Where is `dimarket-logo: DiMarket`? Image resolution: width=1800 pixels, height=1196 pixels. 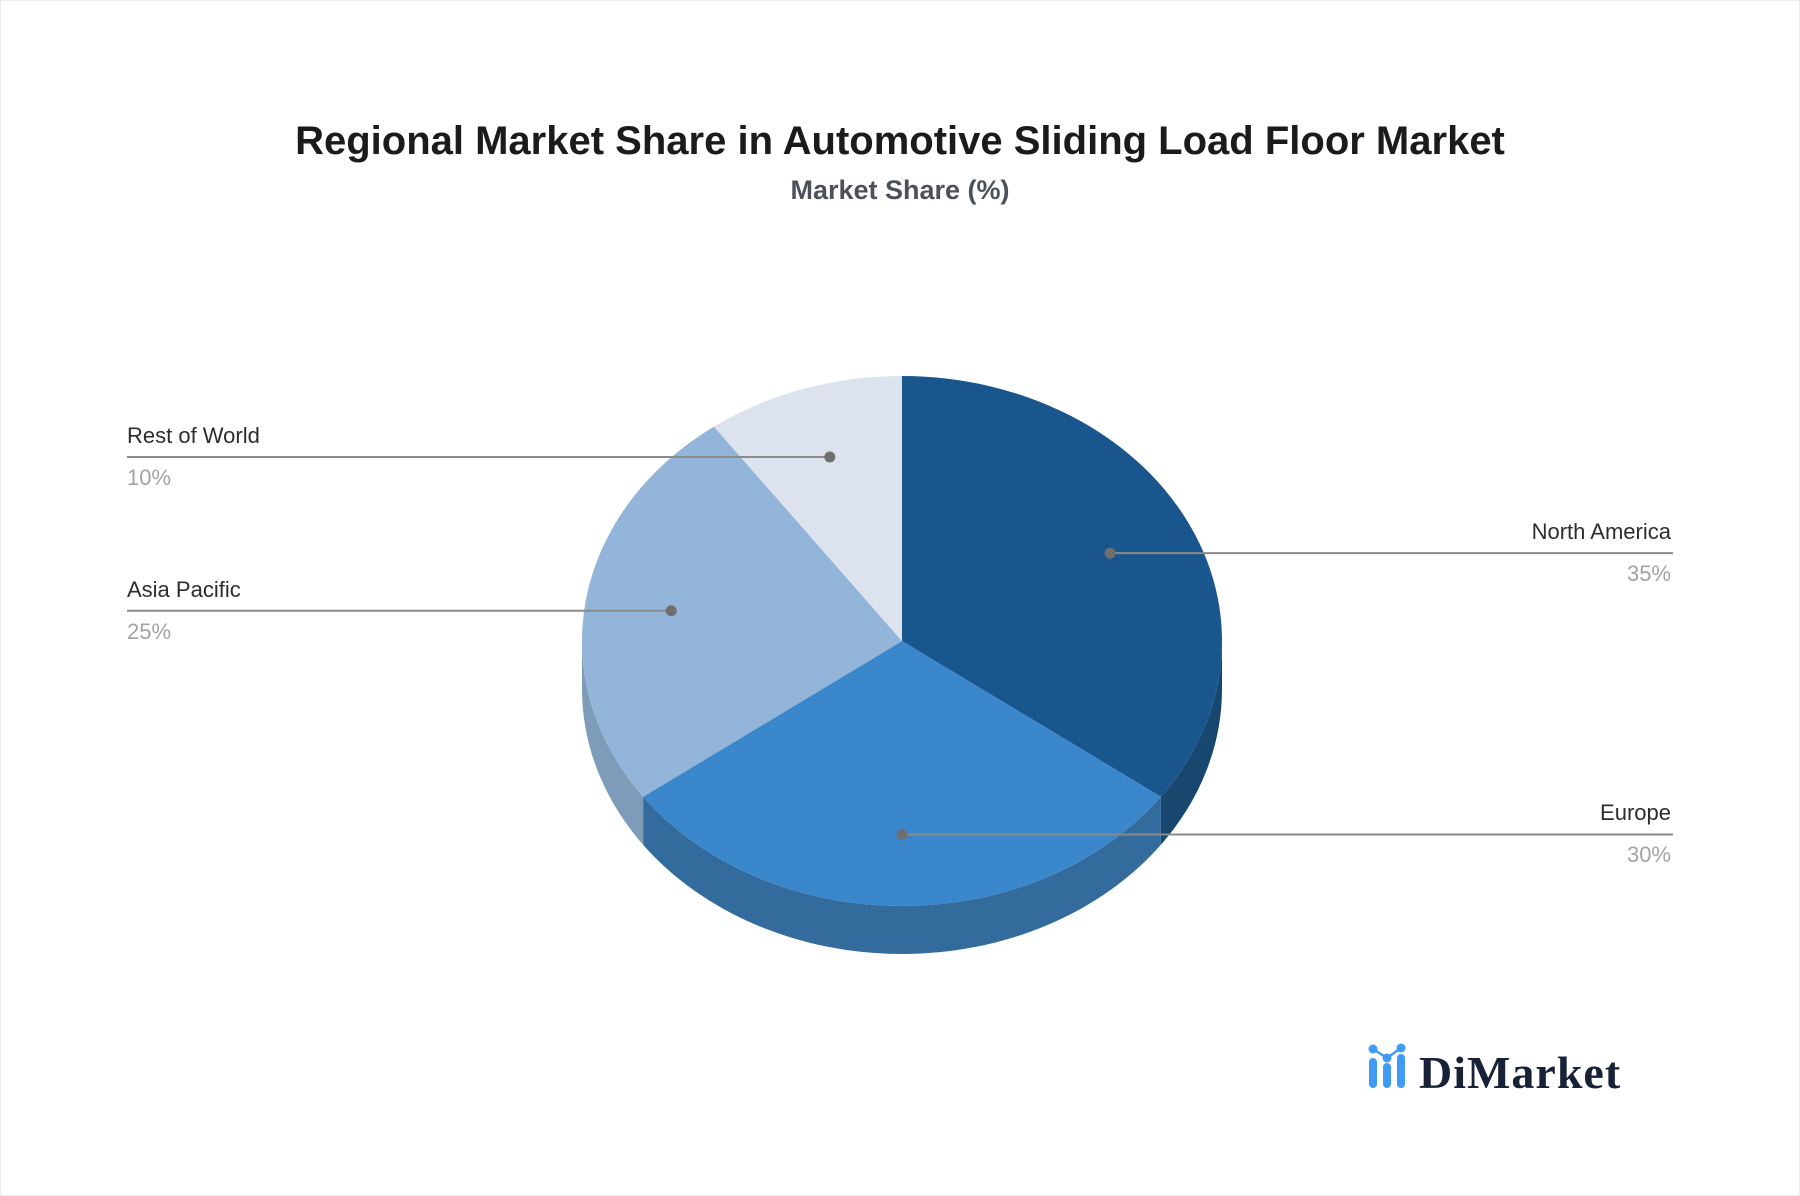
dimarket-logo: DiMarket is located at coordinates (1494, 1068).